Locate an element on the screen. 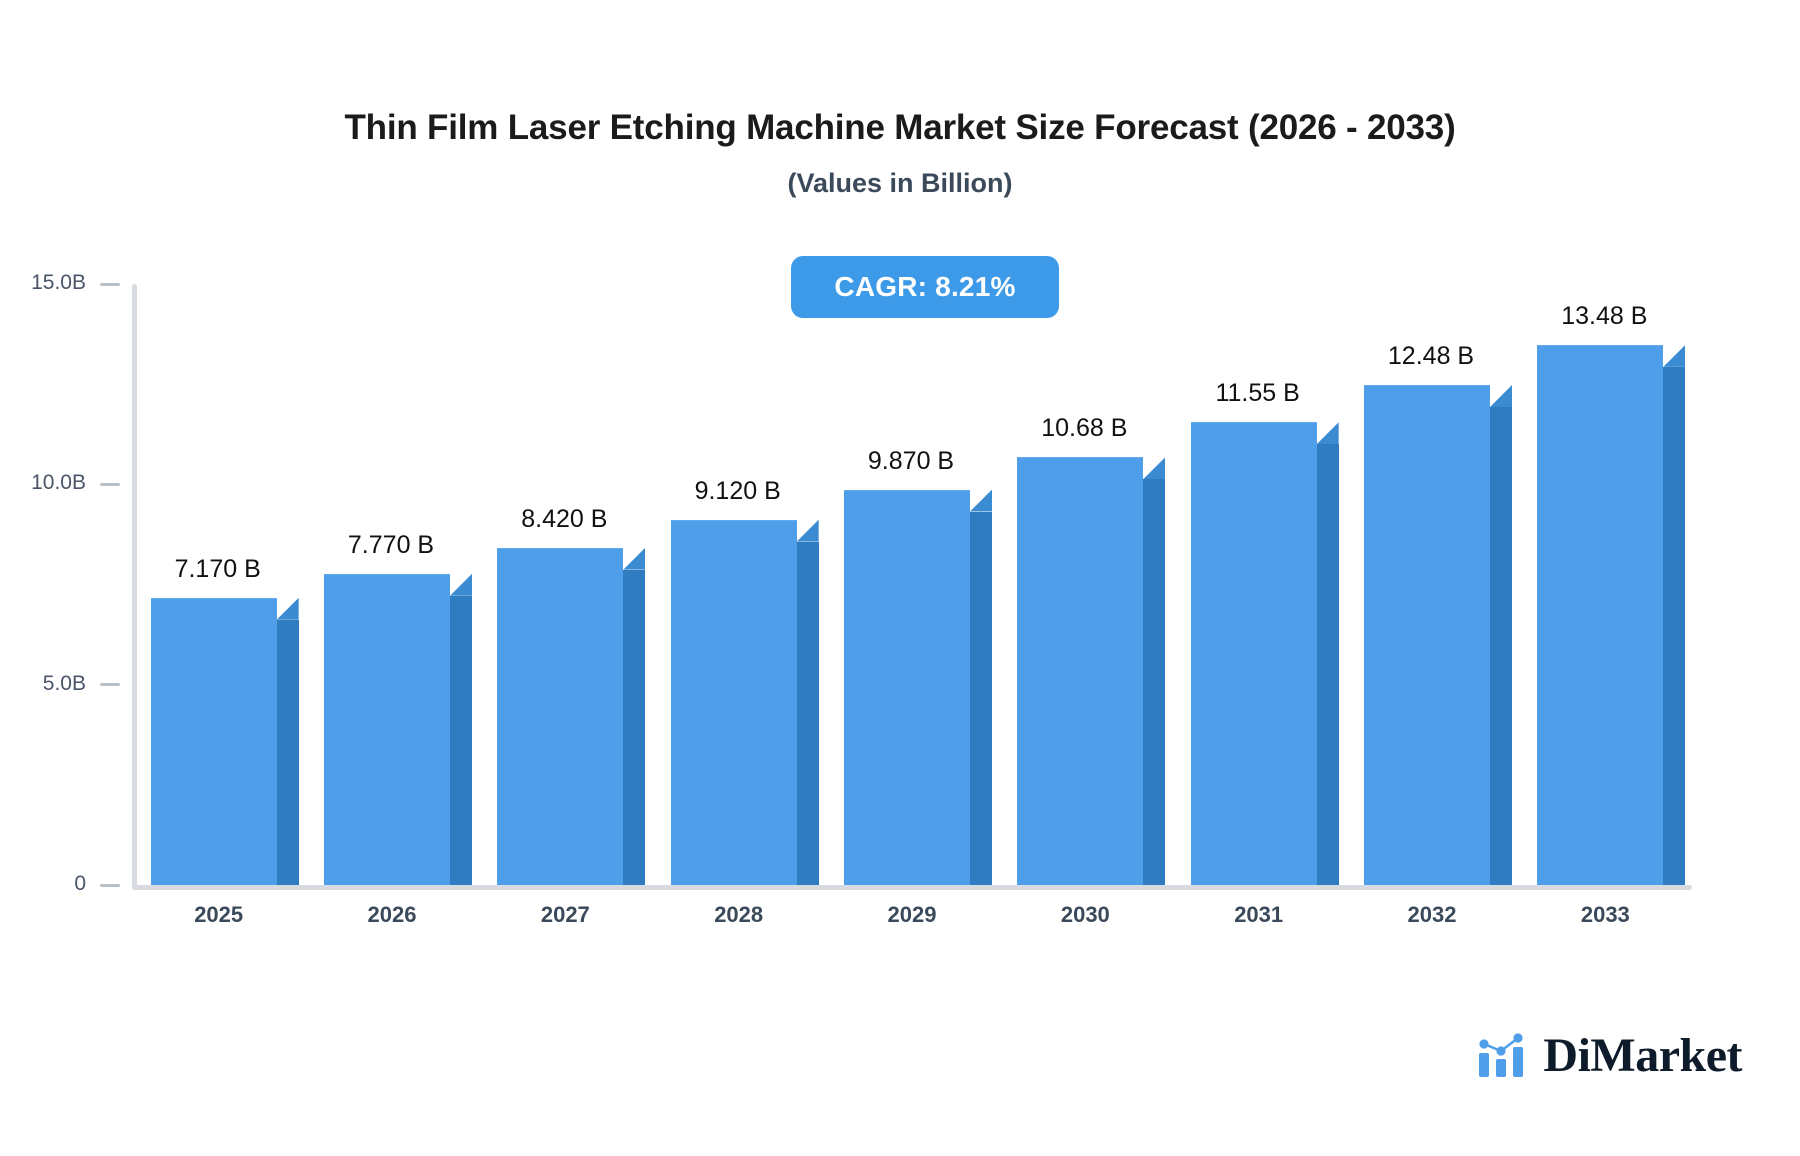 The height and width of the screenshot is (1156, 1800). dimarket-logo: DiMarket is located at coordinates (1609, 1056).